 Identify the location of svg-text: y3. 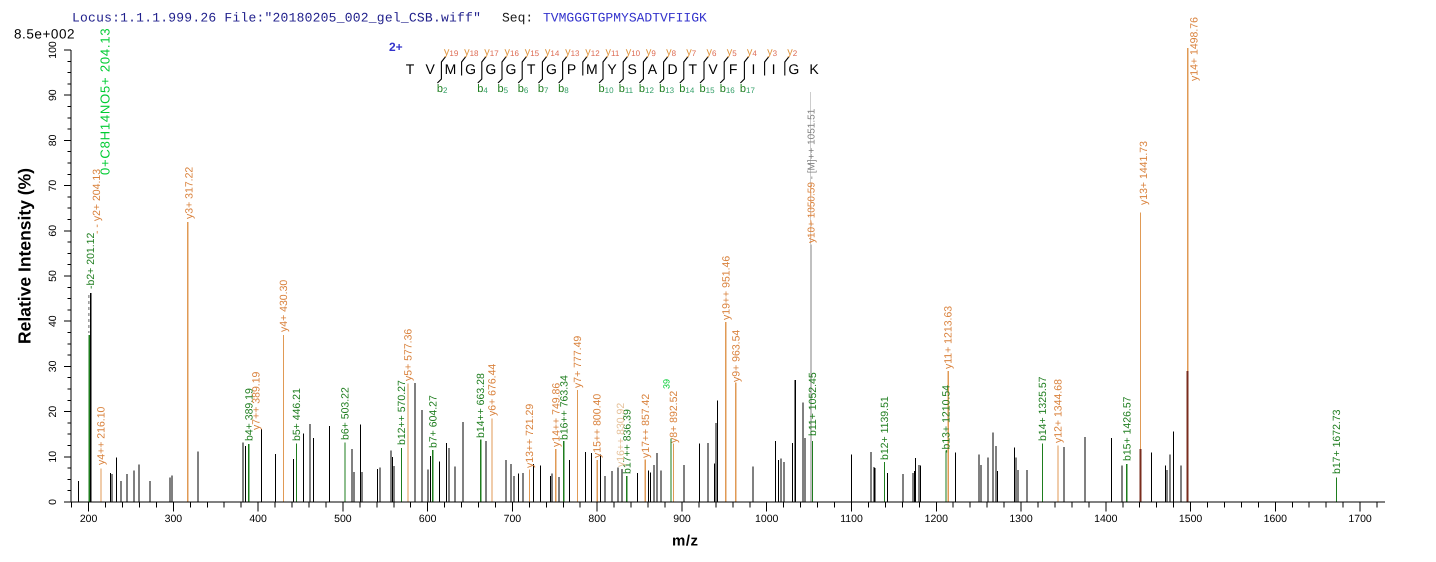
(772, 52).